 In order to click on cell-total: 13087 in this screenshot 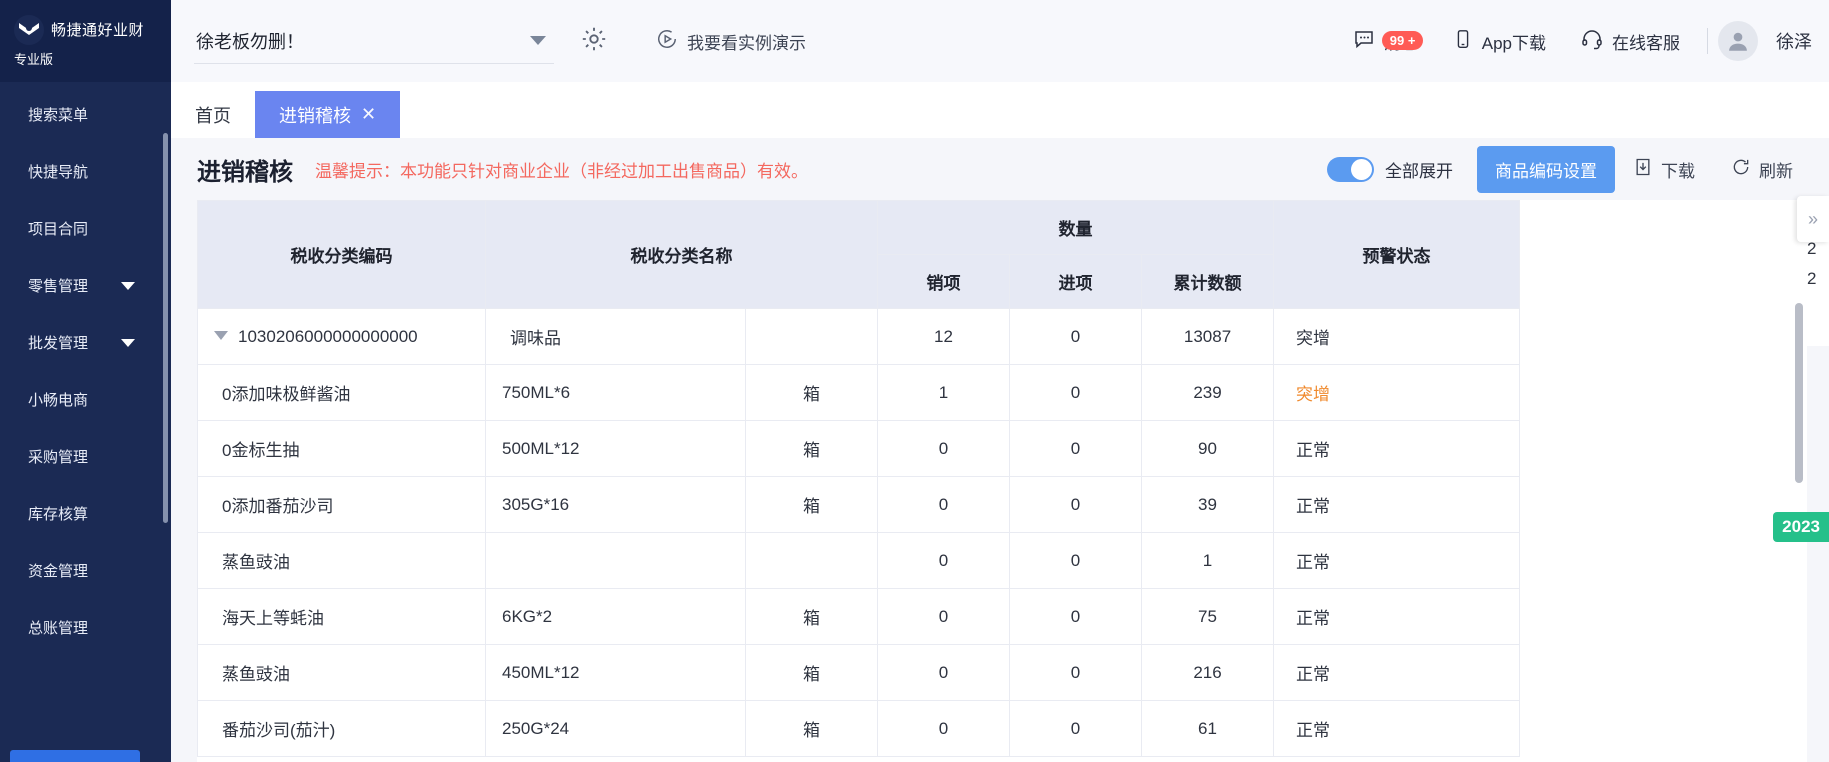, I will do `click(1207, 336)`.